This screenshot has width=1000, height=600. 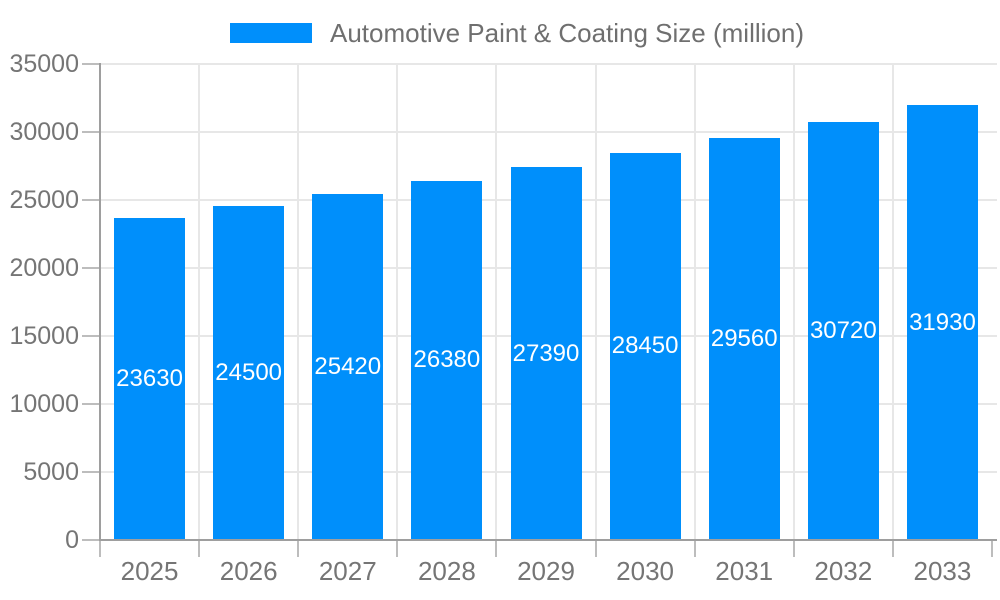 What do you see at coordinates (44, 403) in the screenshot?
I see `y-axis-tick-label: 10000` at bounding box center [44, 403].